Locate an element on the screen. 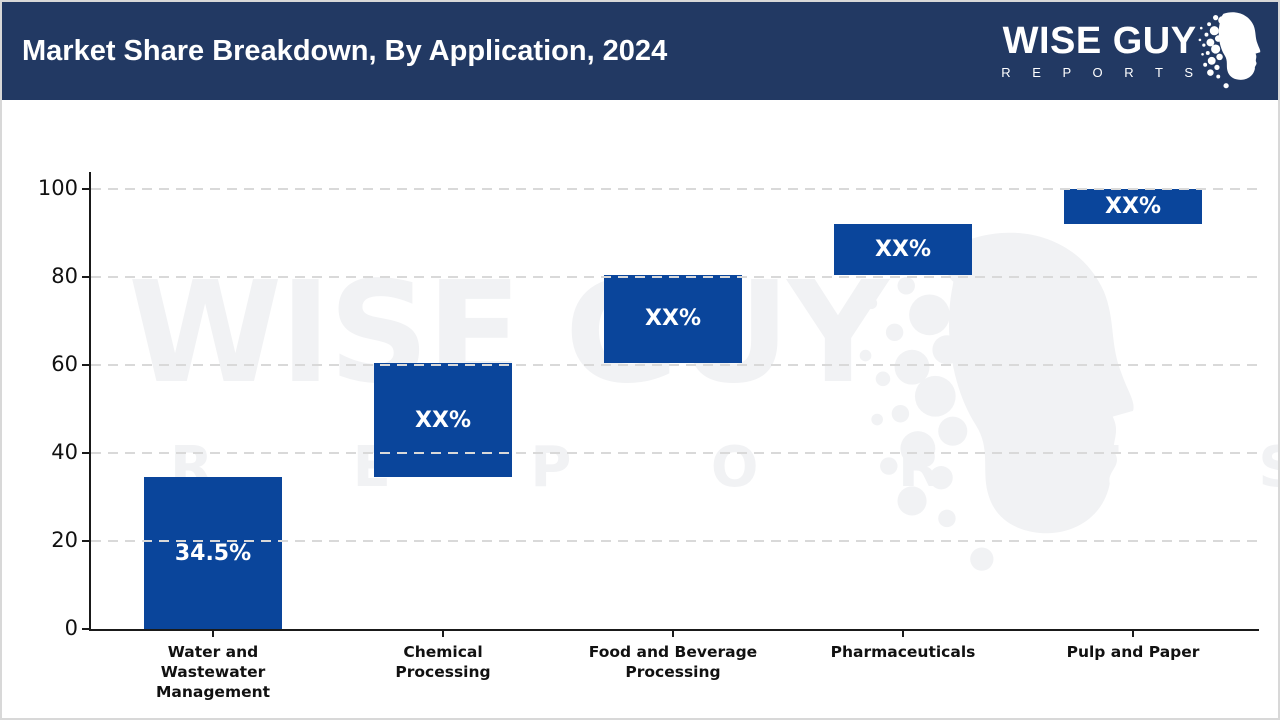  category-label-1: Chemical Processing is located at coordinates (443, 662).